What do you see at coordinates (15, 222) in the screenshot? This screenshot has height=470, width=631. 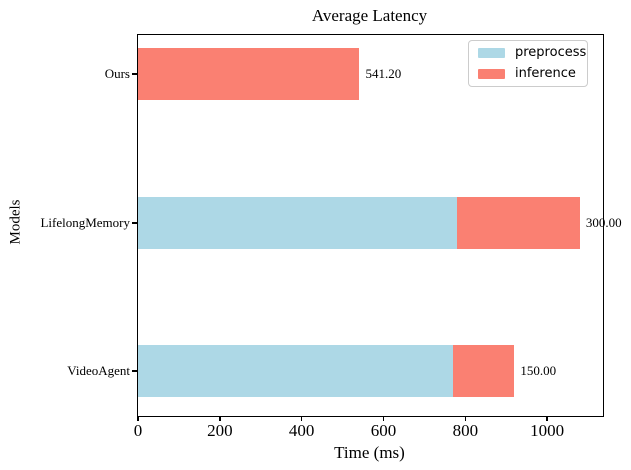 I see `y-axis-label: Models` at bounding box center [15, 222].